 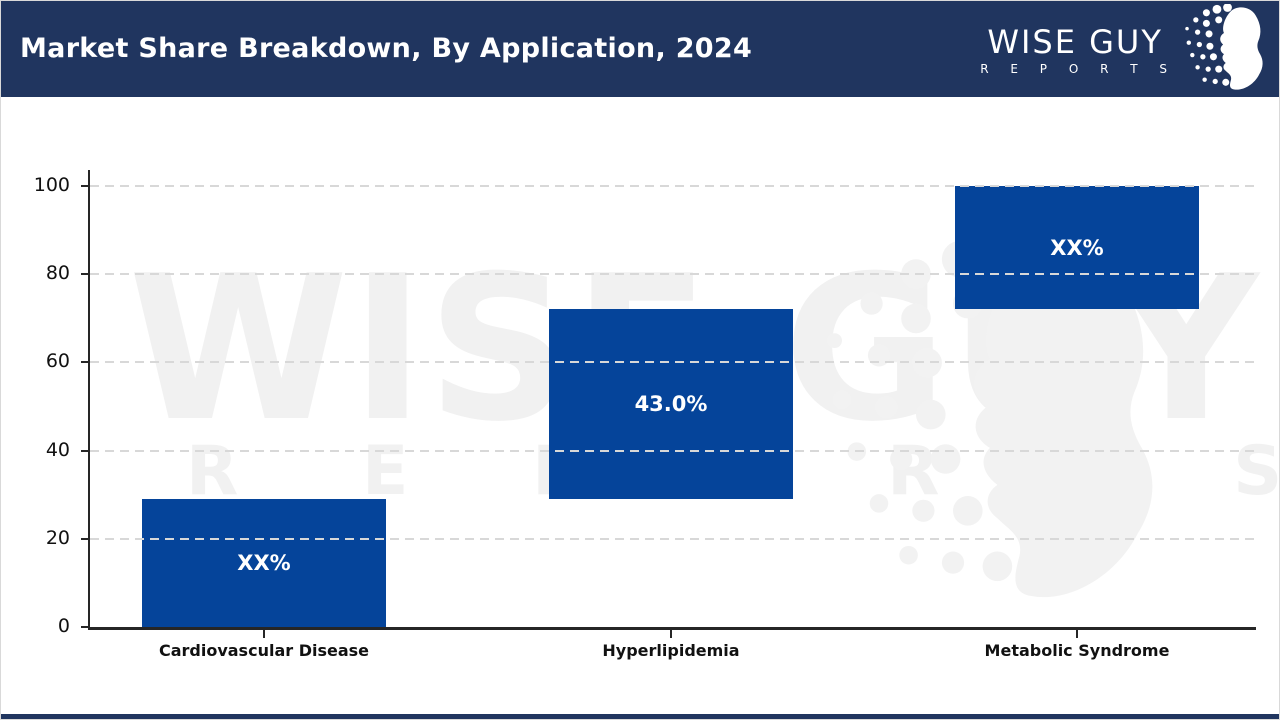 I want to click on brand-name: WISE GUY, so click(x=1075, y=42).